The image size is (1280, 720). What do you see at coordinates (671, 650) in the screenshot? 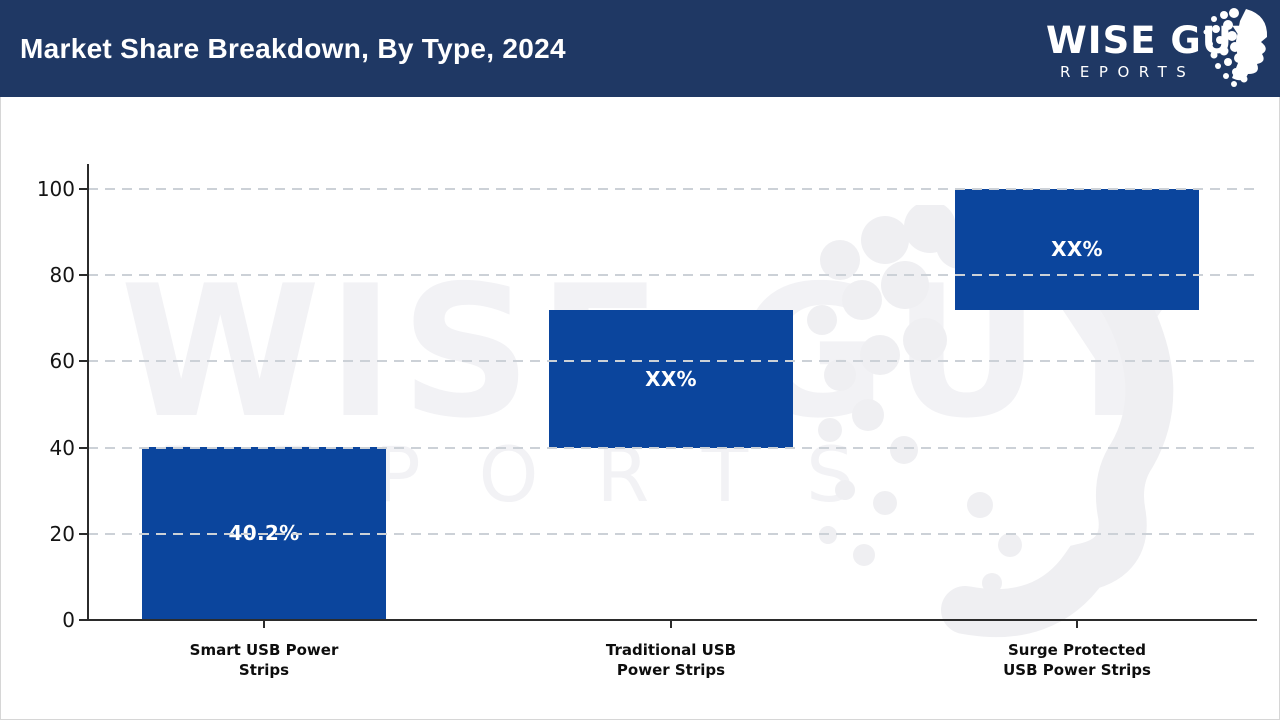
I see `x-category-line: Traditional USB` at bounding box center [671, 650].